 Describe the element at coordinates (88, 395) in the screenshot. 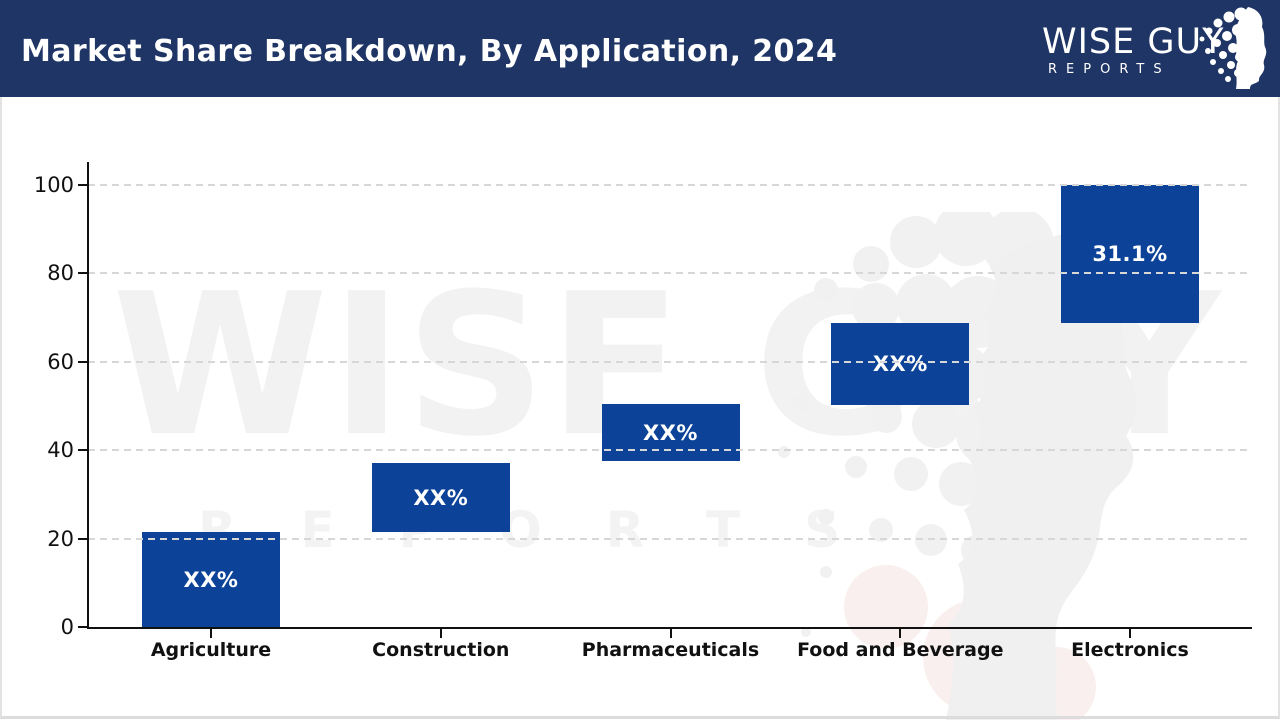

I see `y-axis-spine` at that location.